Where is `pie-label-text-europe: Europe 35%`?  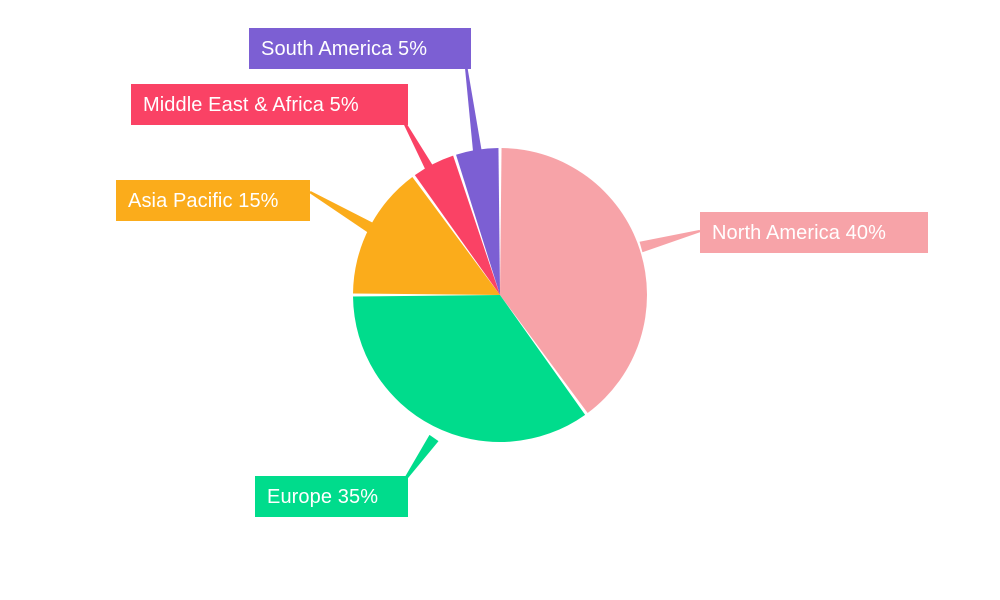
pie-label-text-europe: Europe 35% is located at coordinates (323, 496).